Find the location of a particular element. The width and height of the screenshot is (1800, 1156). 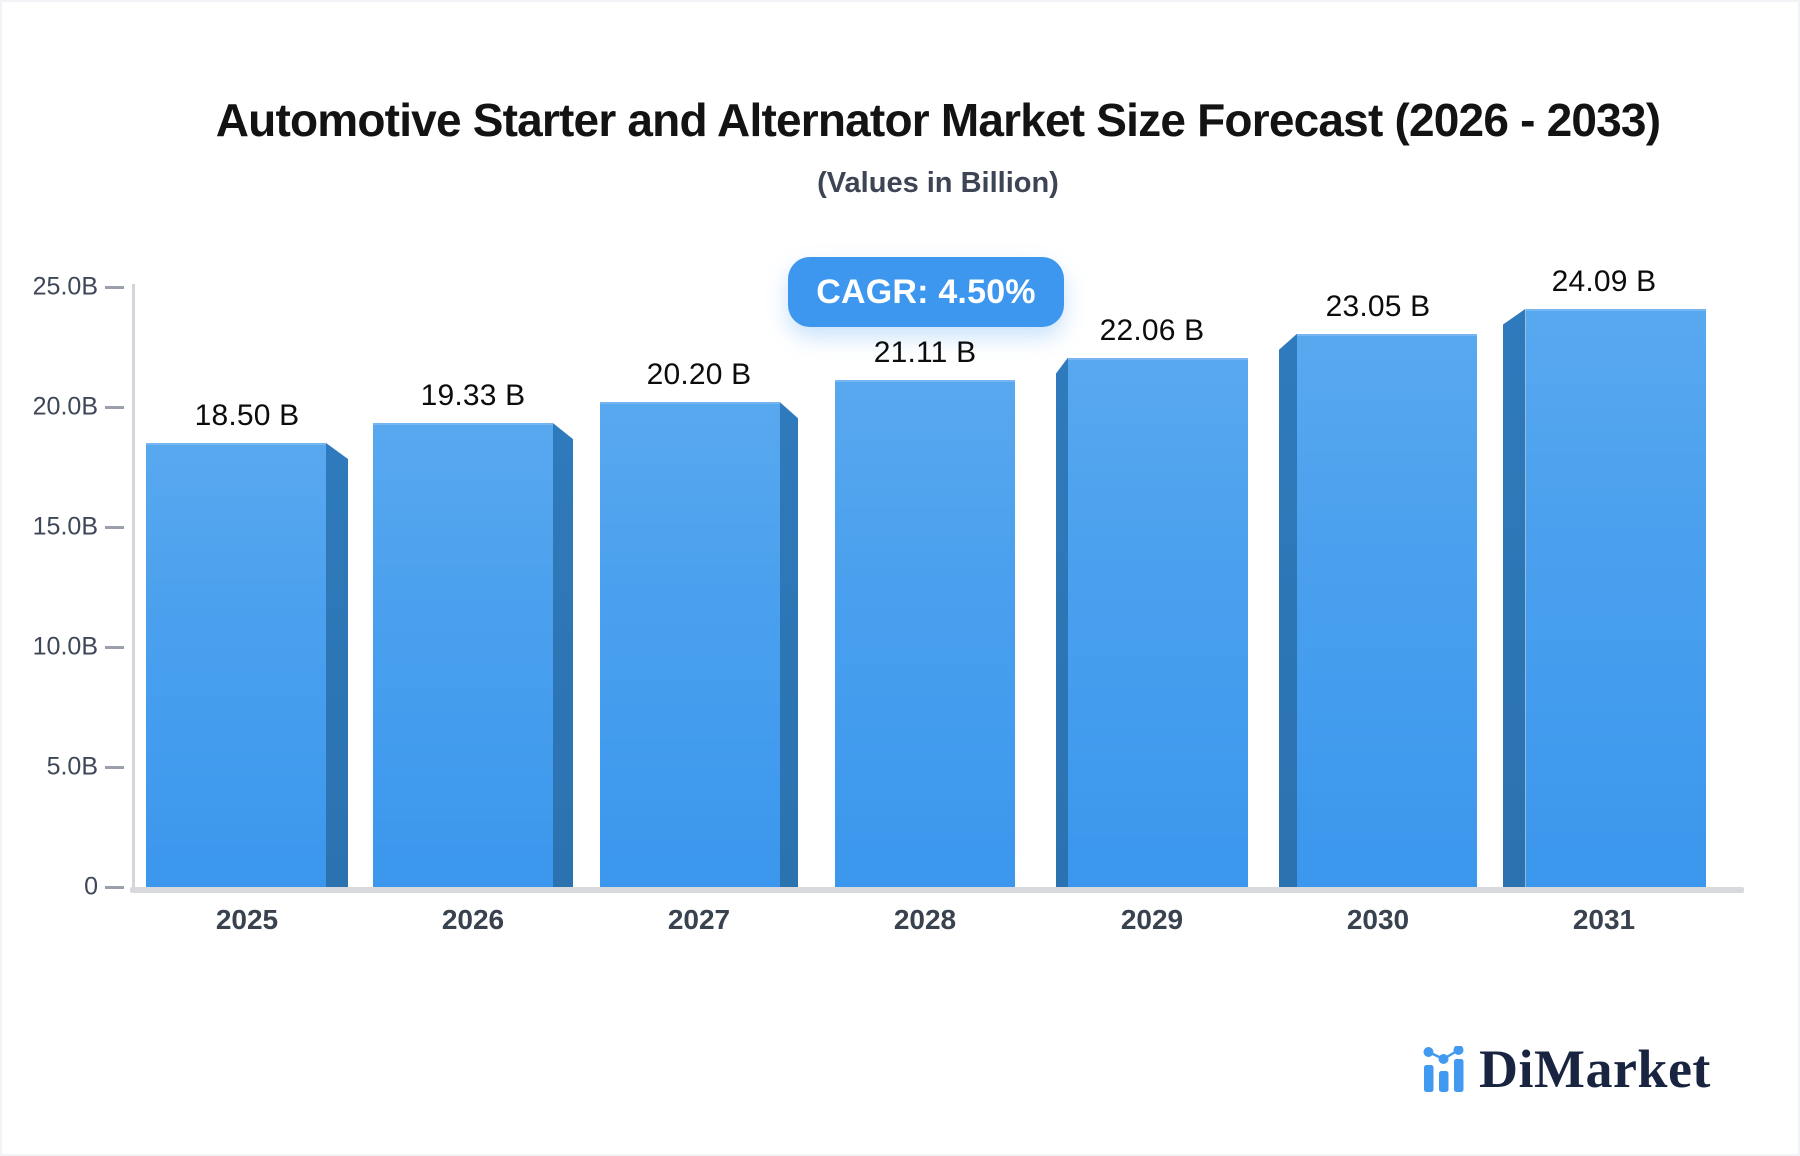

bar-2030 is located at coordinates (1387, 610).